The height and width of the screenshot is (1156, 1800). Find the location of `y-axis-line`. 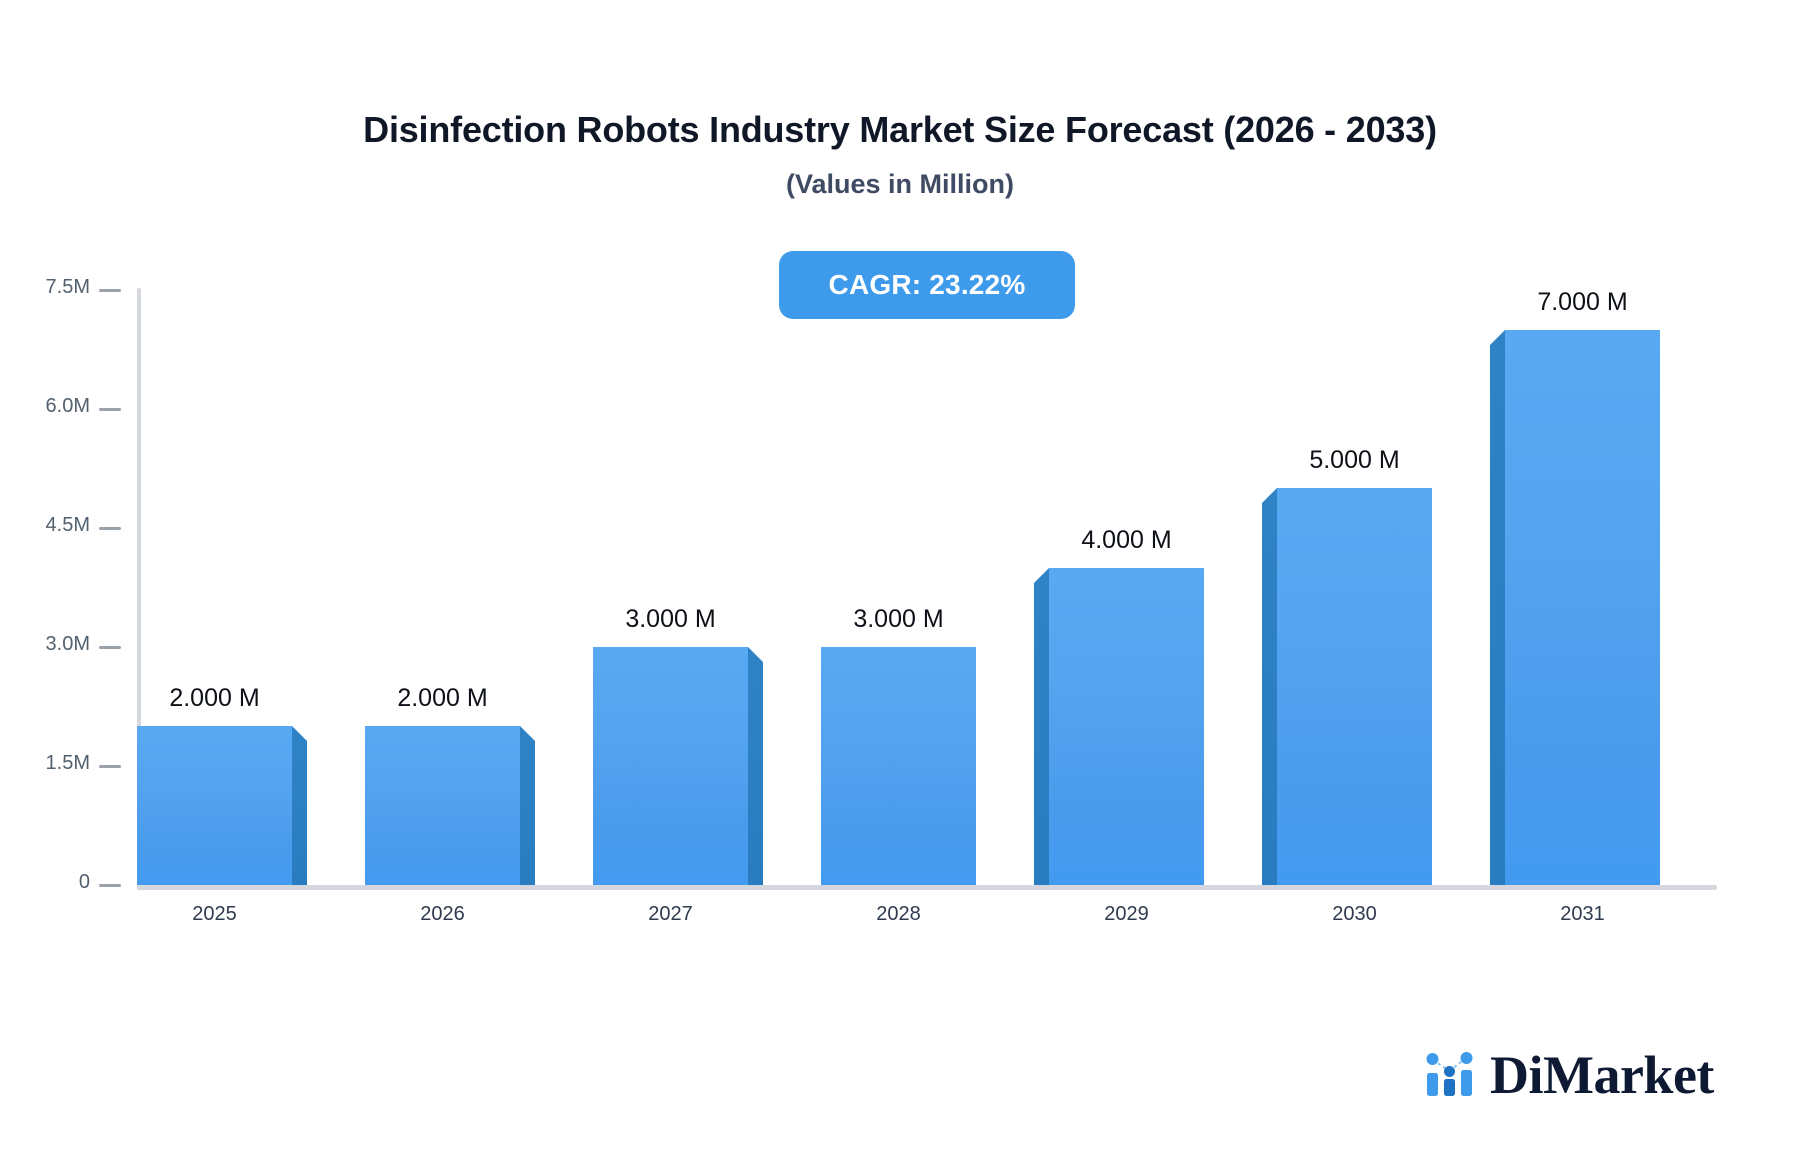

y-axis-line is located at coordinates (139, 588).